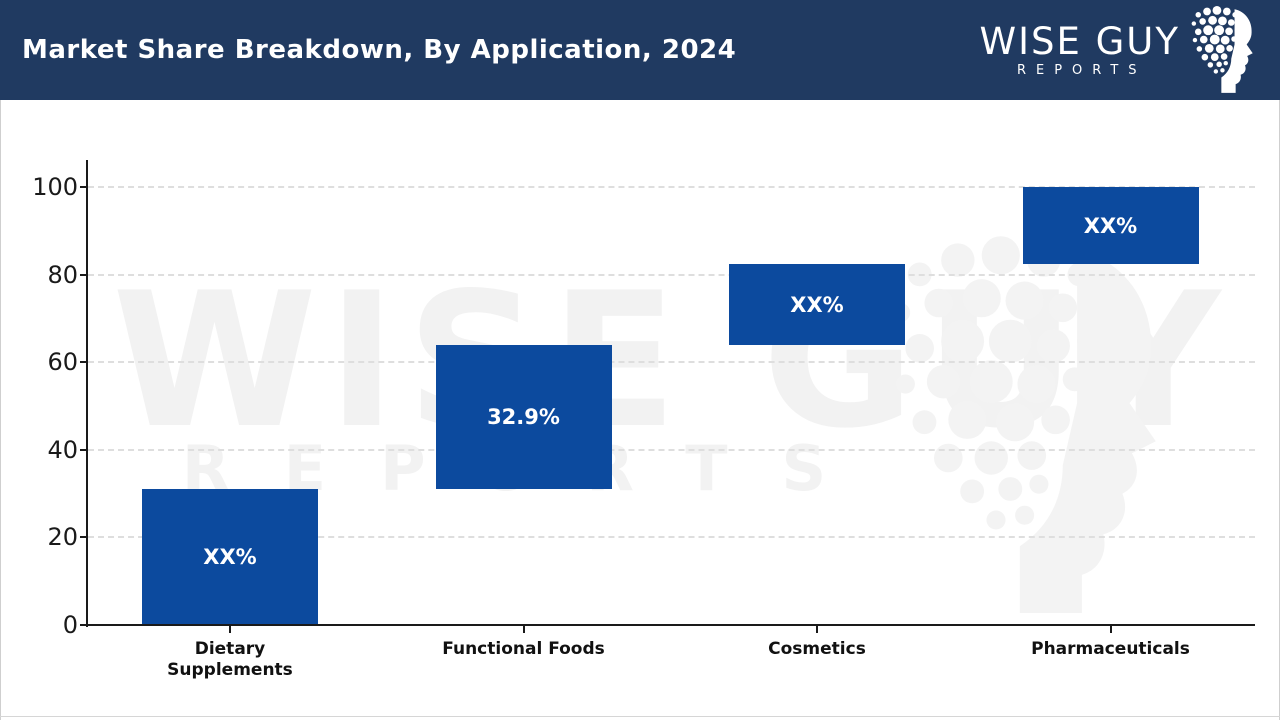 The image size is (1280, 720). I want to click on y-tick-label: 80, so click(62, 274).